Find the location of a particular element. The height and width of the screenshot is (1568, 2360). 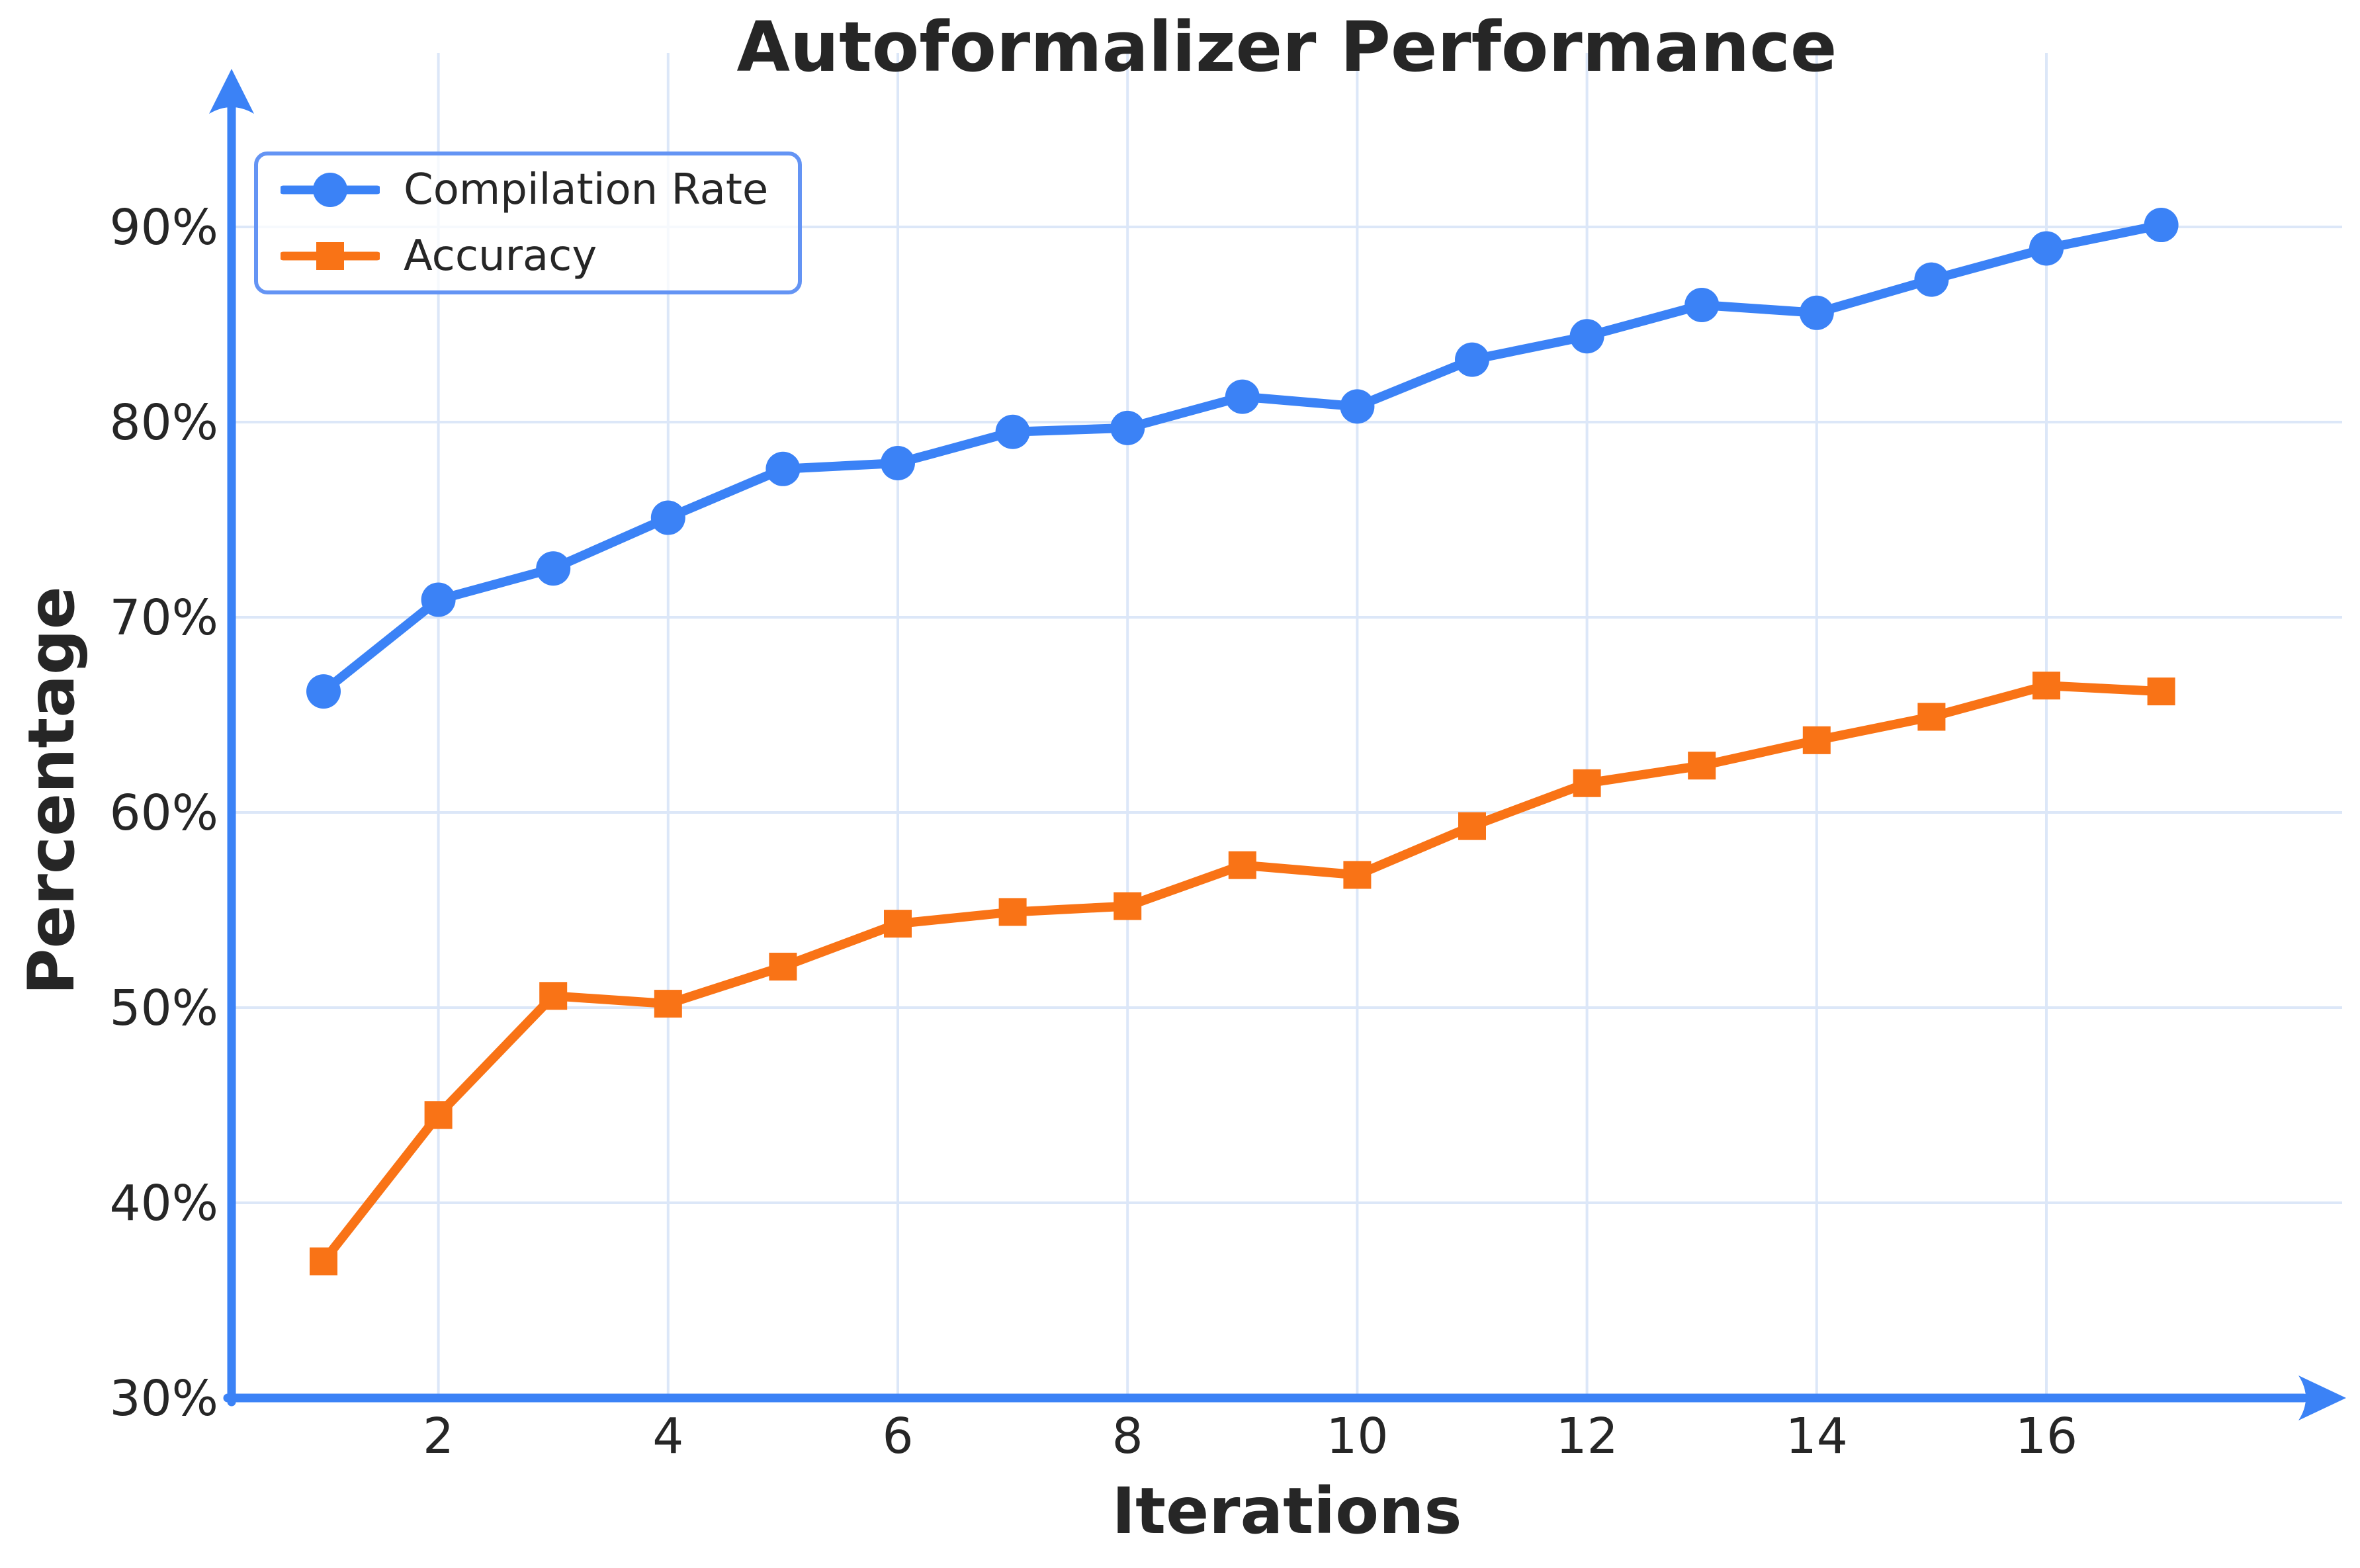

legend-item-compilation-rate: Compilation Rate is located at coordinates (539, 190).